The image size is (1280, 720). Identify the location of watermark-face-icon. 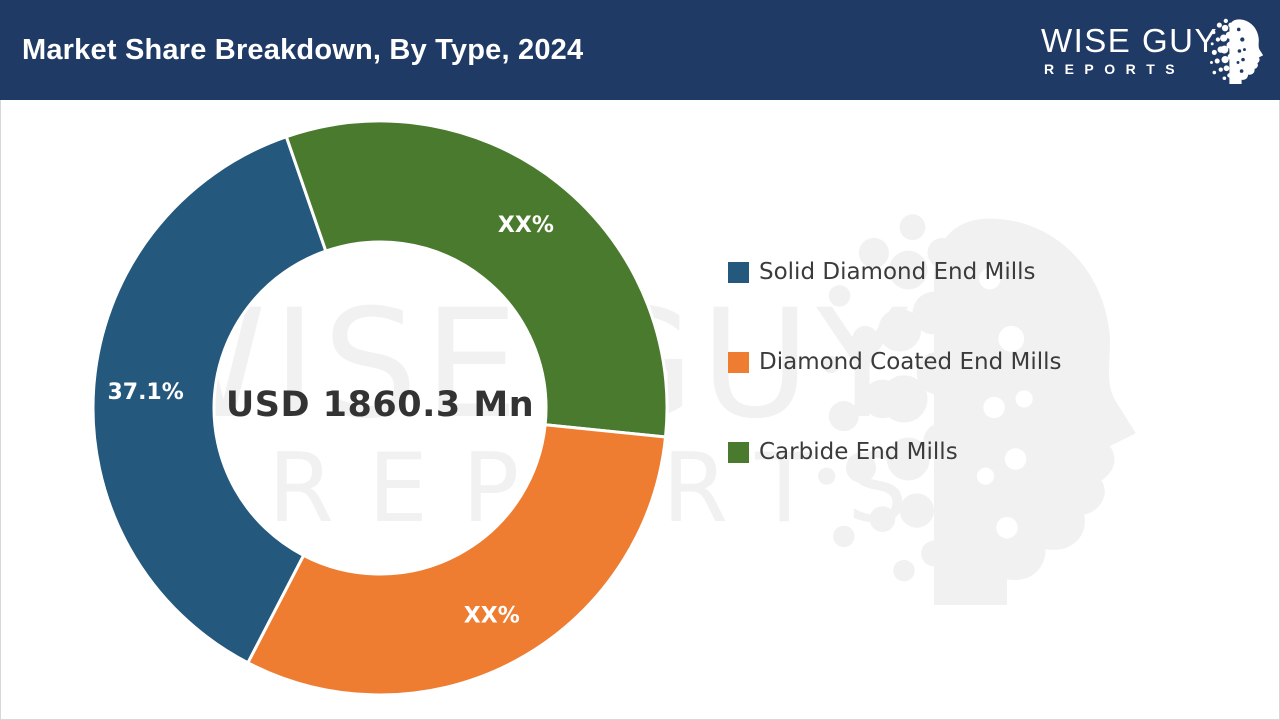
(985, 407).